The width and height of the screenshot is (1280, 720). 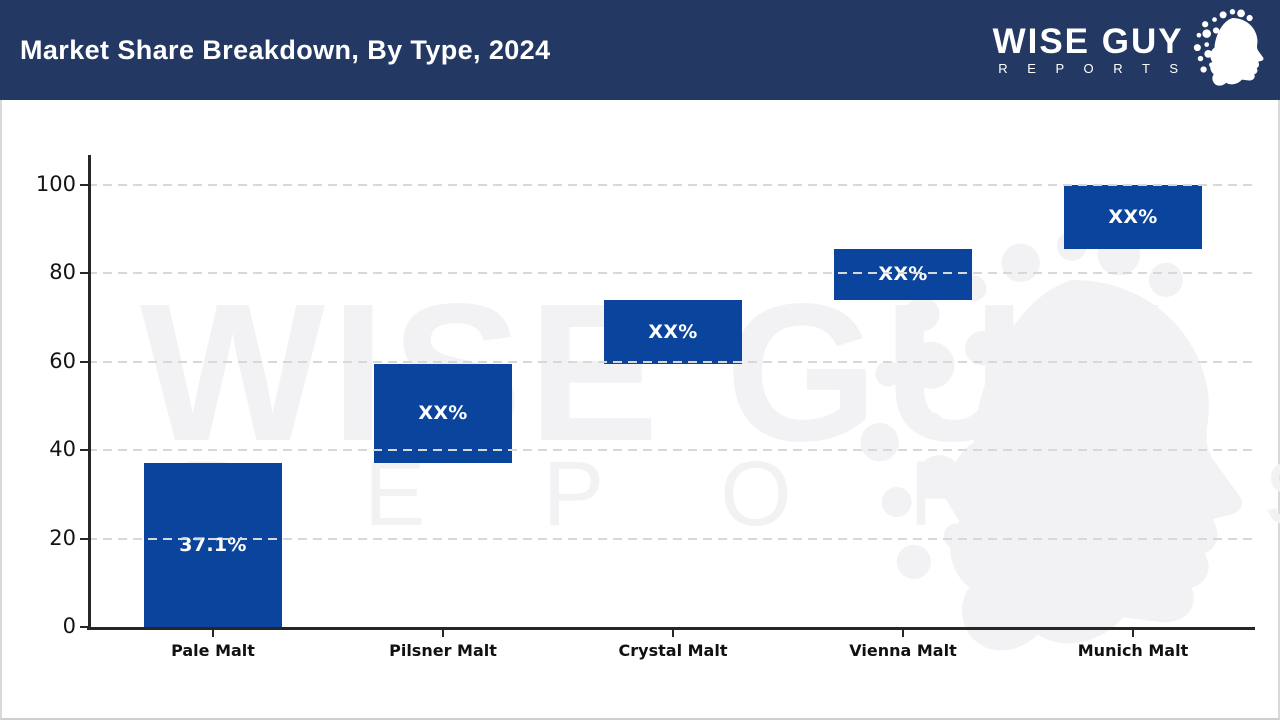 I want to click on y-axis, so click(x=89, y=392).